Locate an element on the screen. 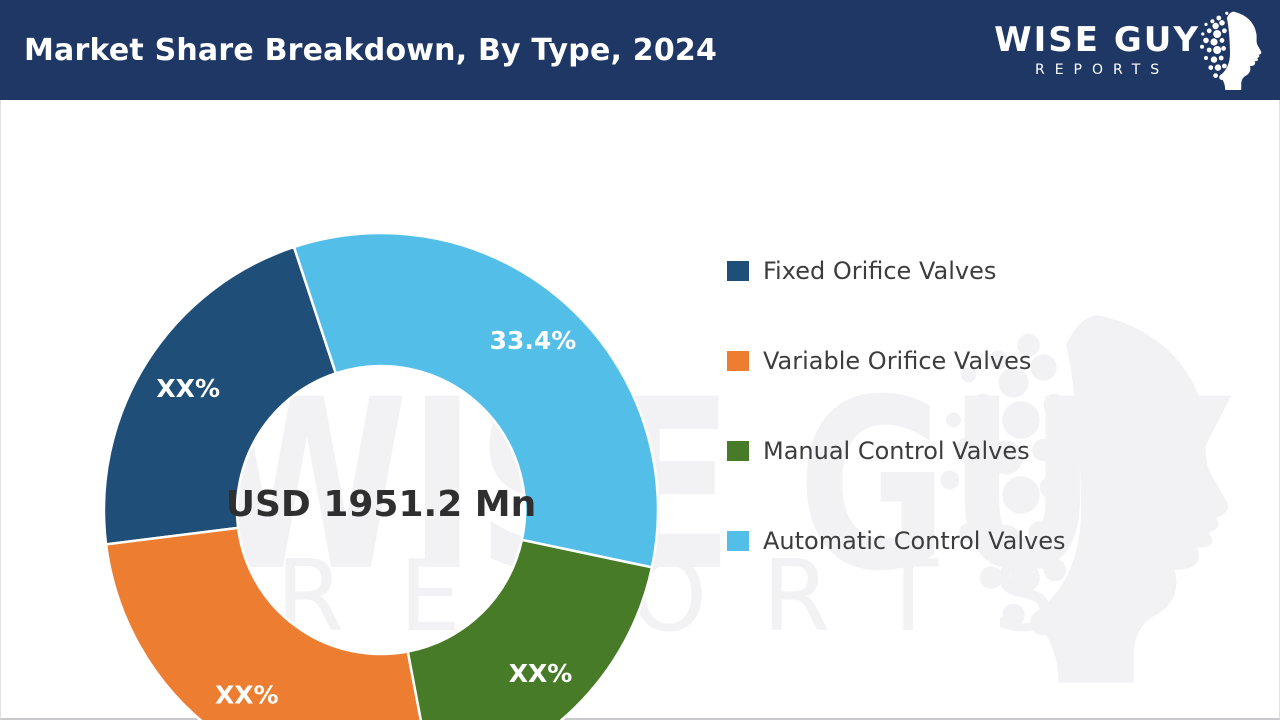 Image resolution: width=1280 pixels, height=720 pixels. brand-logo-text: WISE GUY REPORTS is located at coordinates (1097, 50).